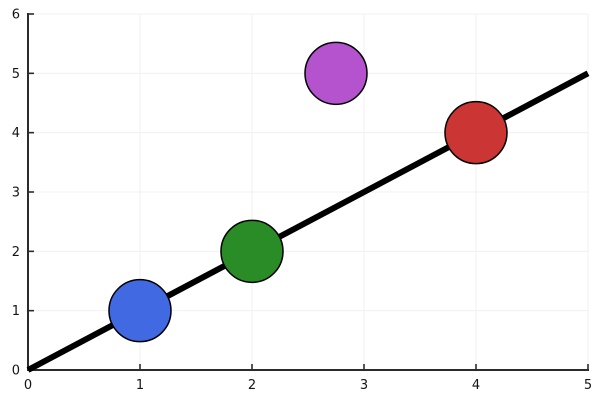  What do you see at coordinates (16, 311) in the screenshot?
I see `y-tick-label: 1` at bounding box center [16, 311].